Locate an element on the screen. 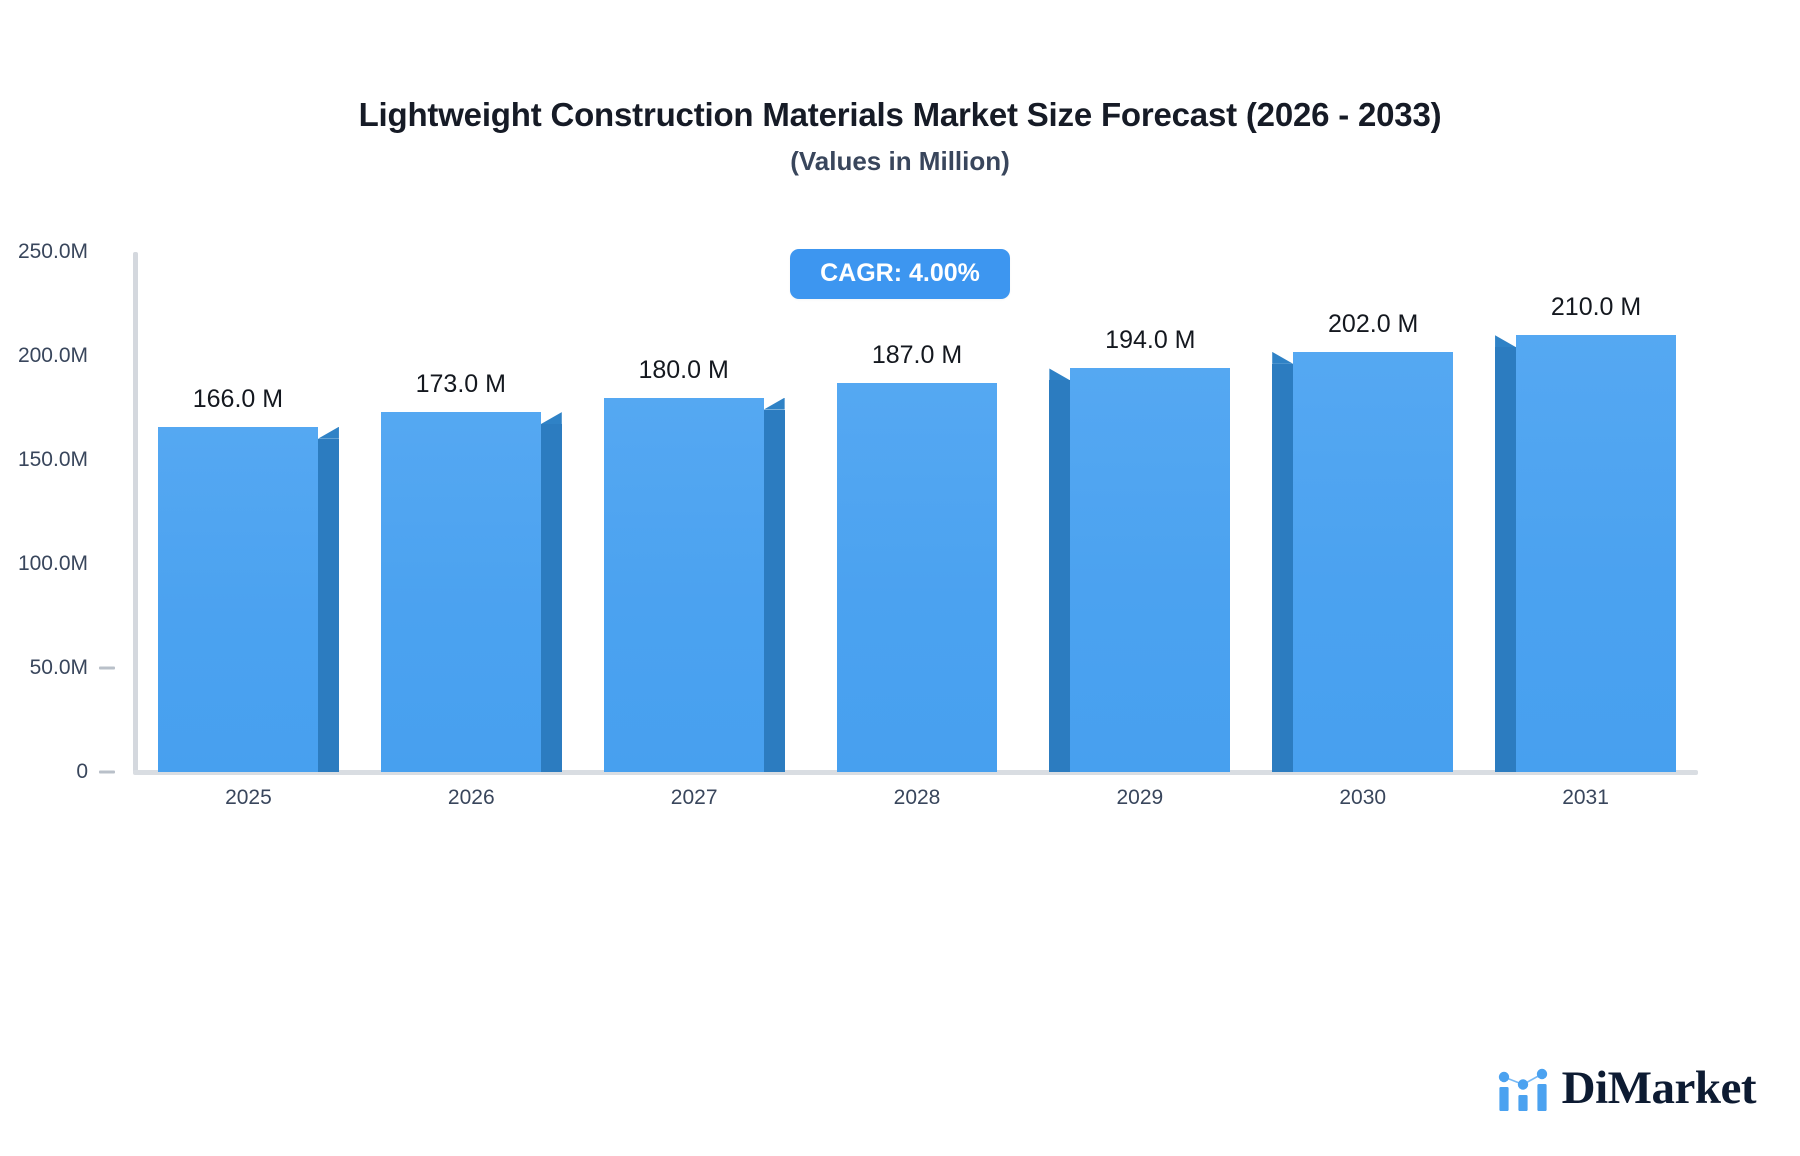  y-tick-label: 50.0M is located at coordinates (58, 667).